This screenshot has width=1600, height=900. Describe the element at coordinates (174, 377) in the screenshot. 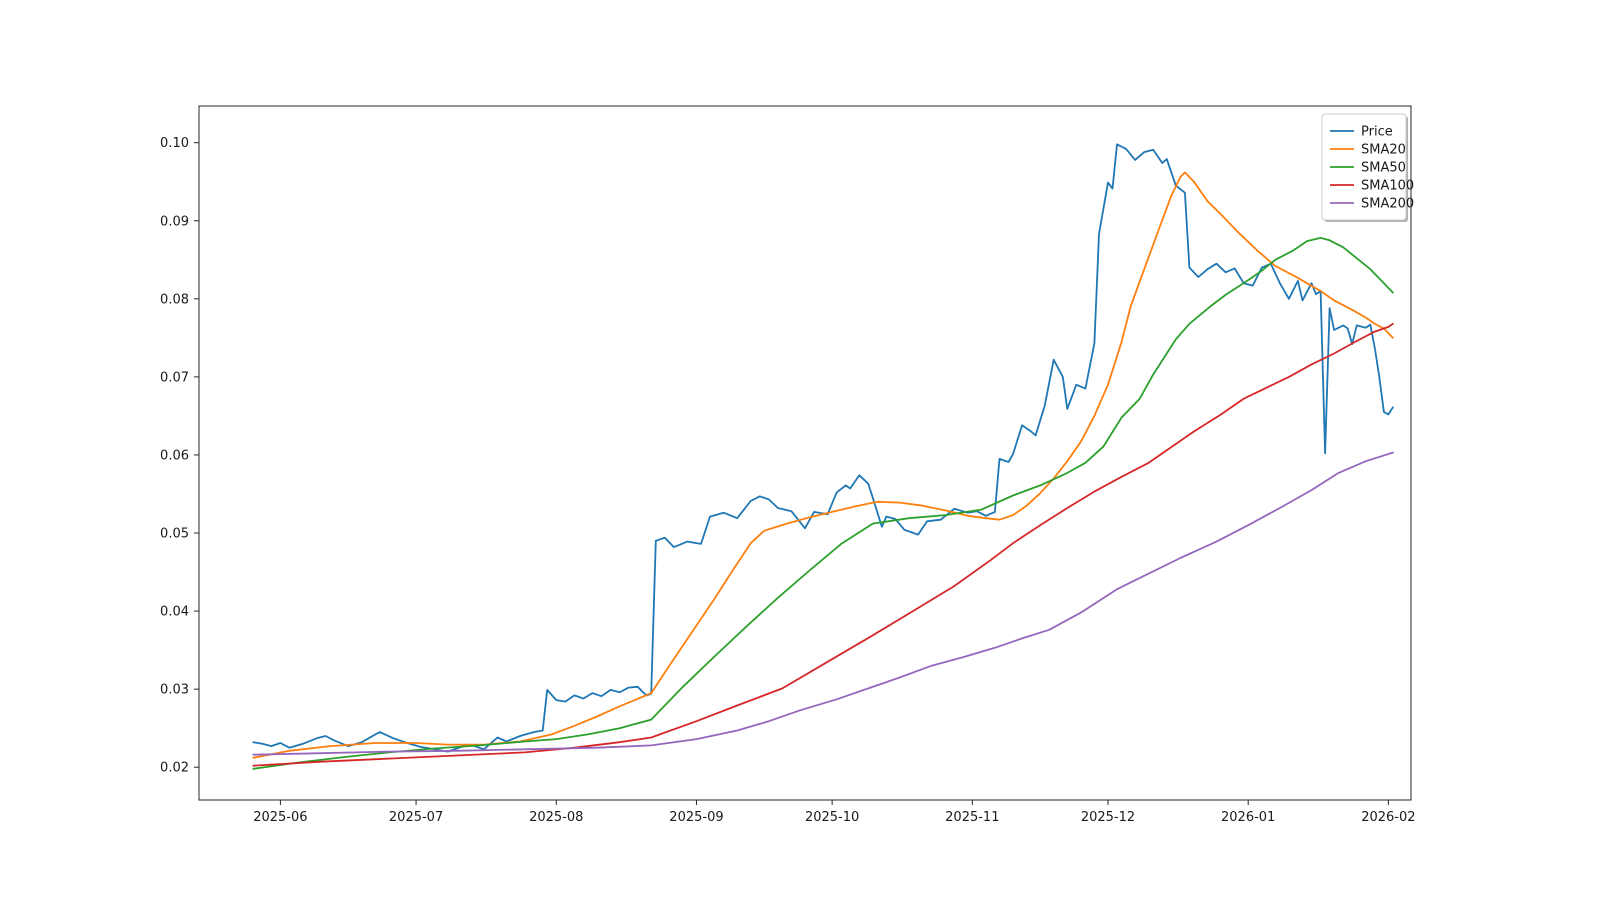

I see `y-tick-label: 0.07` at that location.